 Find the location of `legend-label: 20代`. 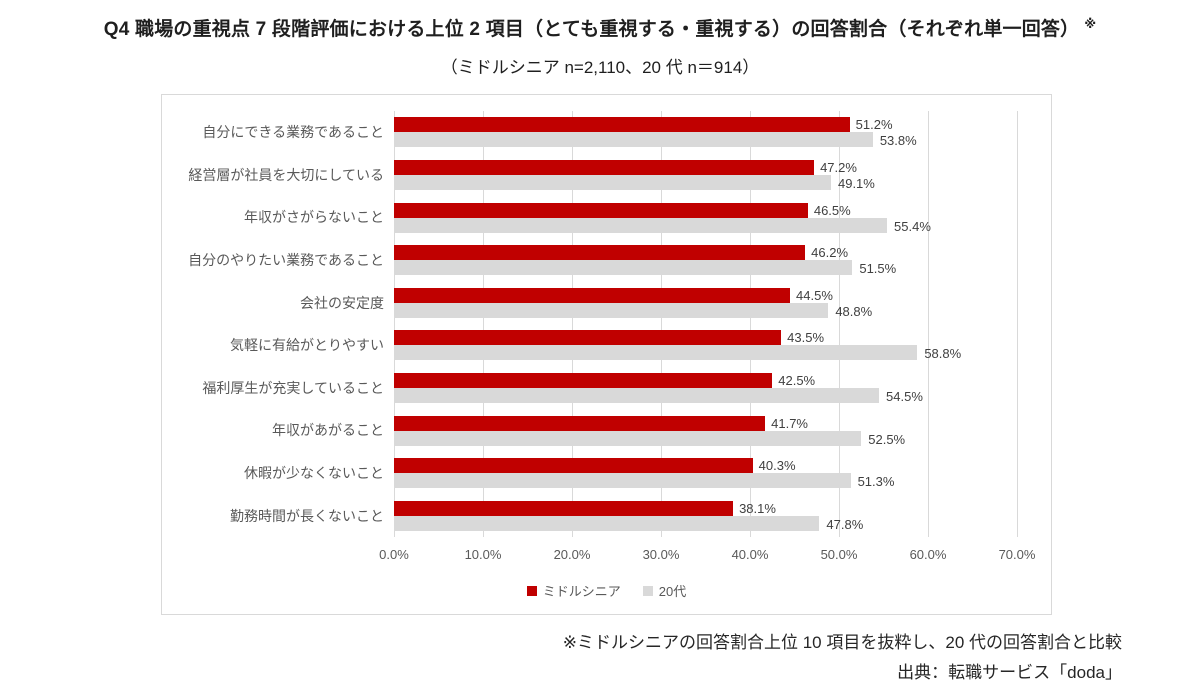

legend-label: 20代 is located at coordinates (672, 591).